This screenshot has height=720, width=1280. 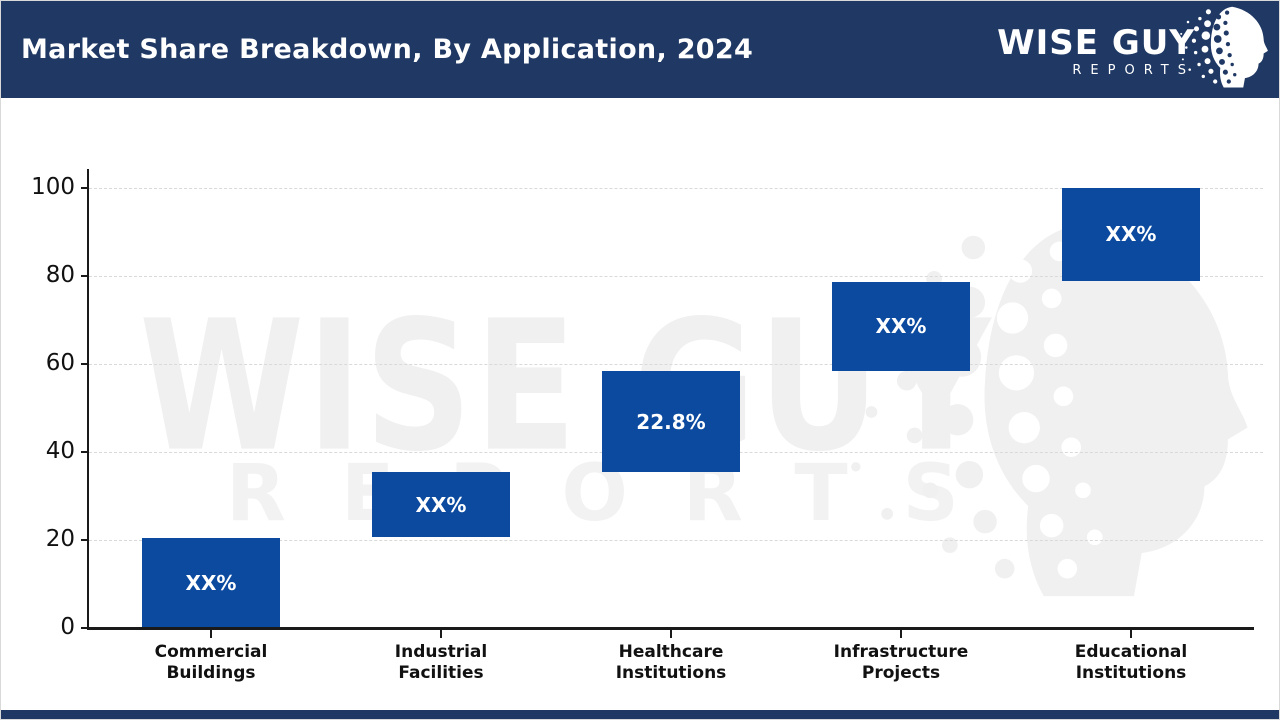 I want to click on logo-reports-text: REPORTS, so click(x=1133, y=70).